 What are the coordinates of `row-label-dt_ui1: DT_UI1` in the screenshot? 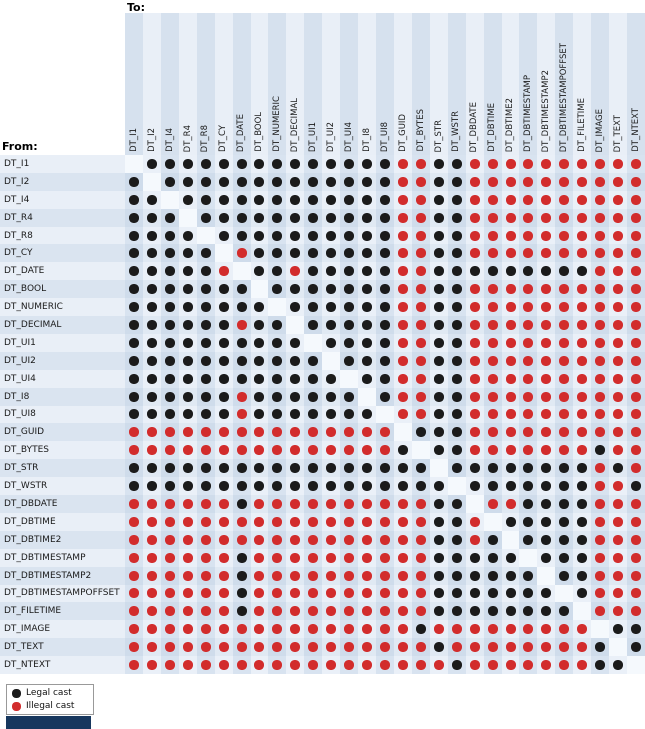 It's located at (62, 342).